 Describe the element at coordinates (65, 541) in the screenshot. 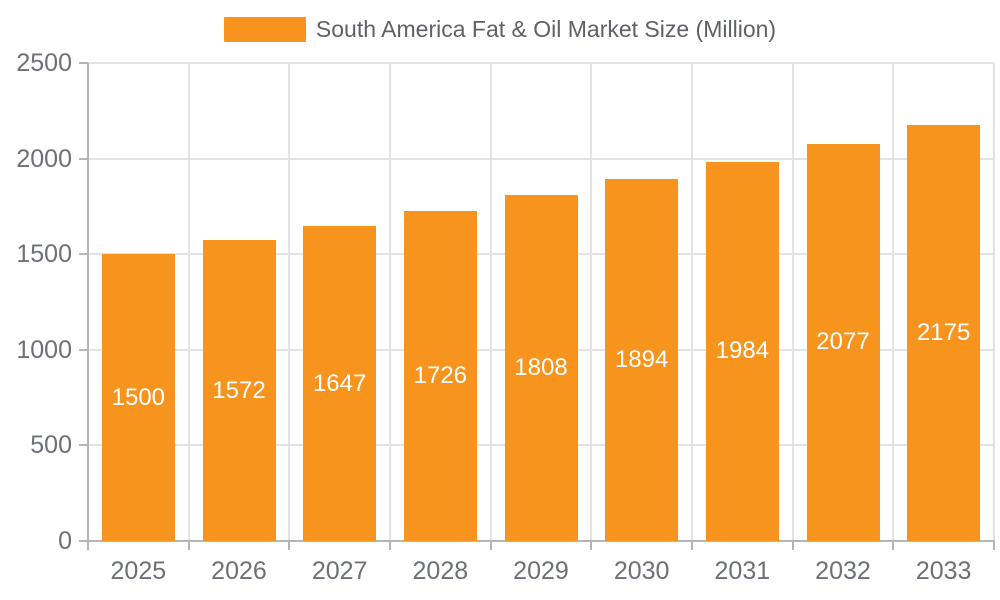

I see `y-axis-tick-label: 0` at that location.